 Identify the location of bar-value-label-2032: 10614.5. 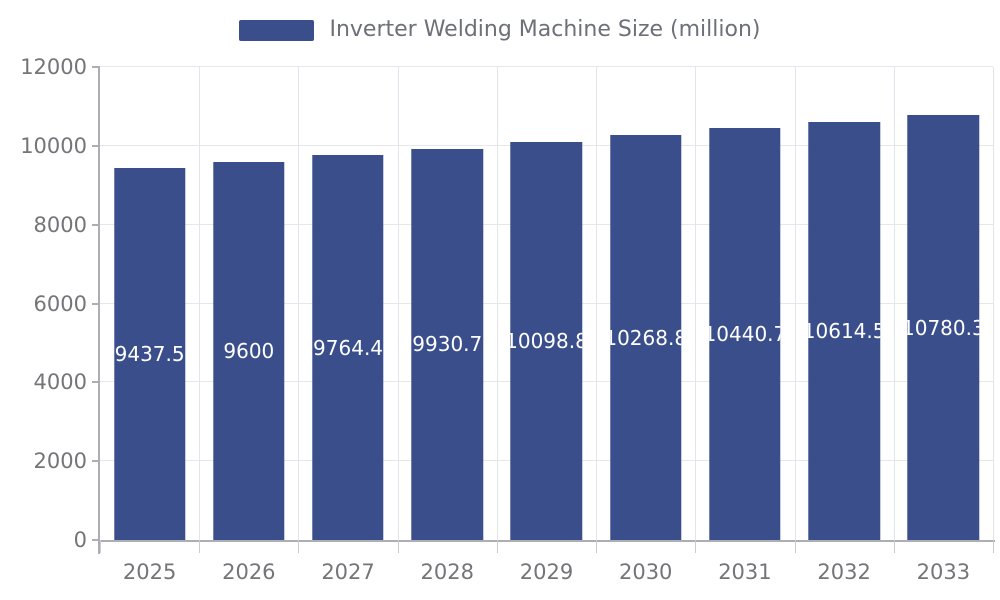
(844, 330).